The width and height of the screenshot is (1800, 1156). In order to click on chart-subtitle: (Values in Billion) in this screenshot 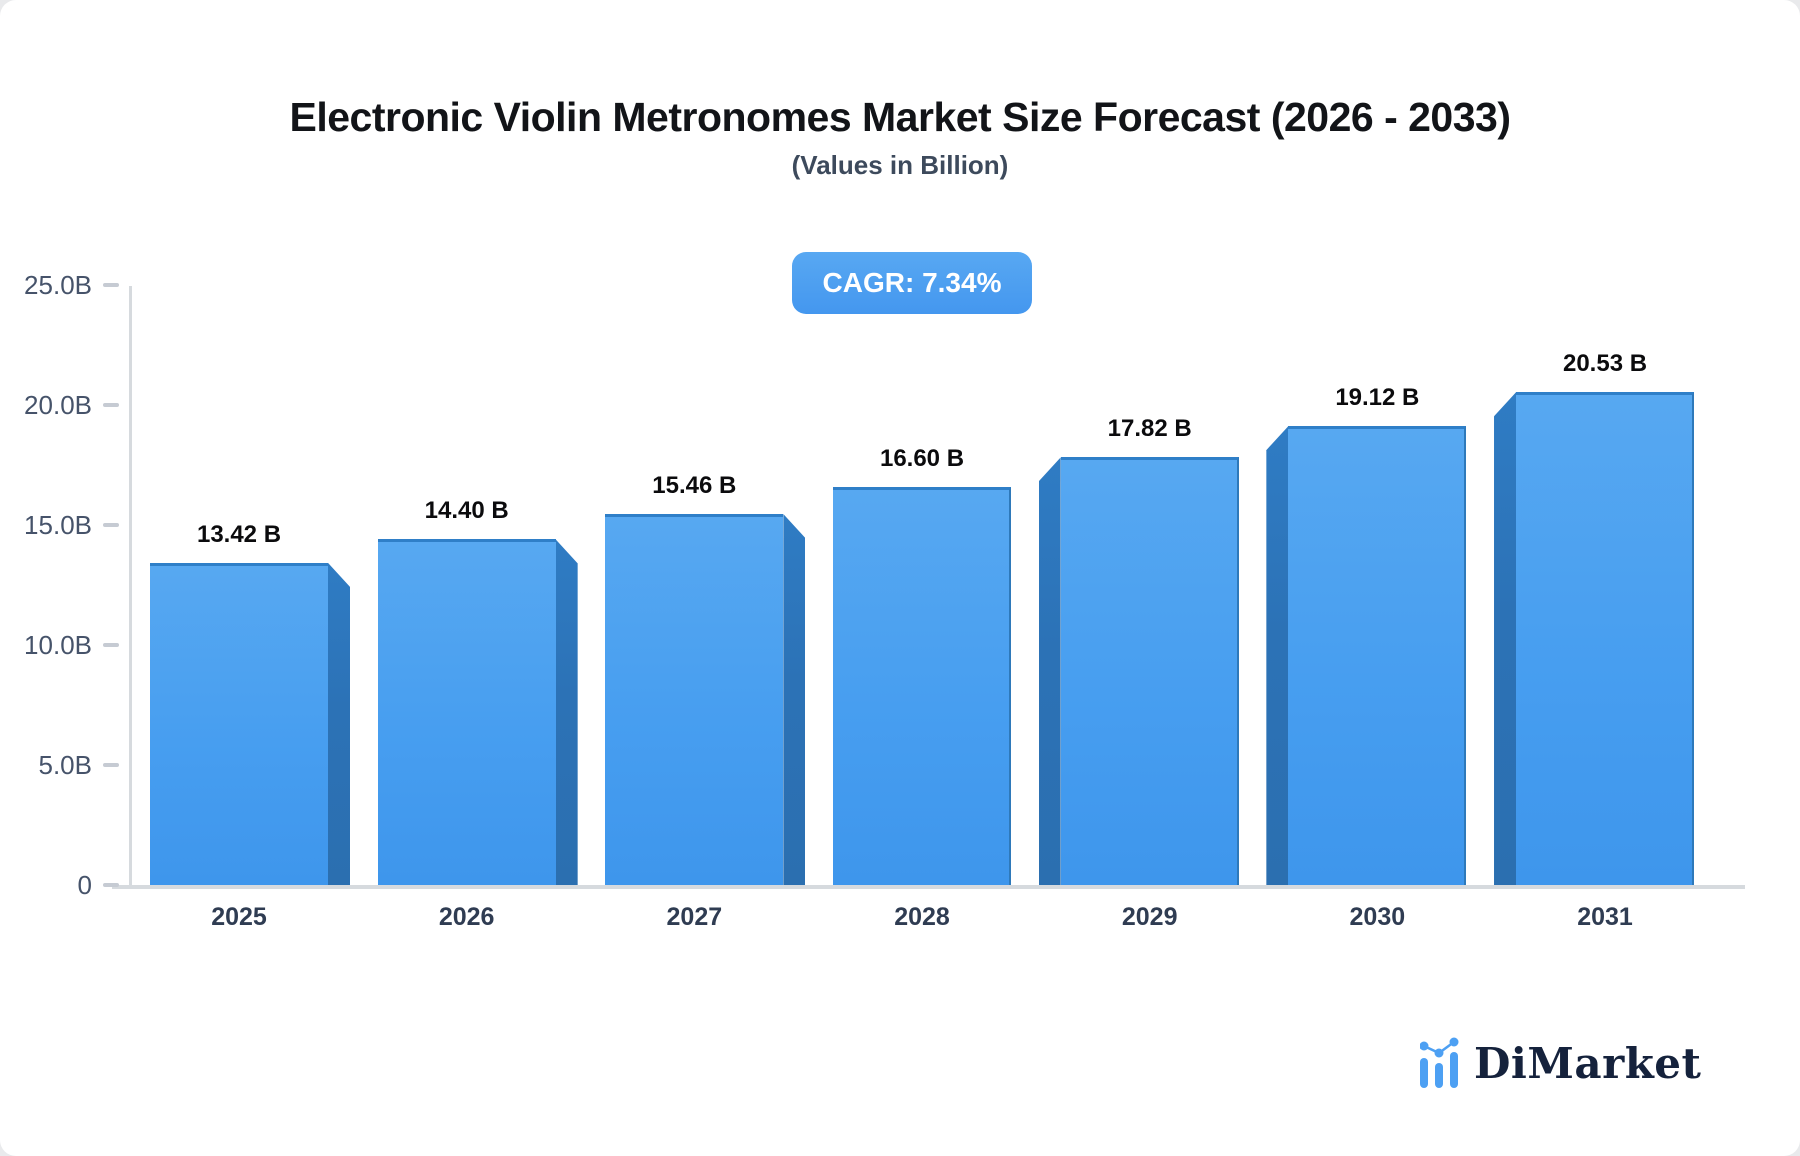, I will do `click(900, 165)`.